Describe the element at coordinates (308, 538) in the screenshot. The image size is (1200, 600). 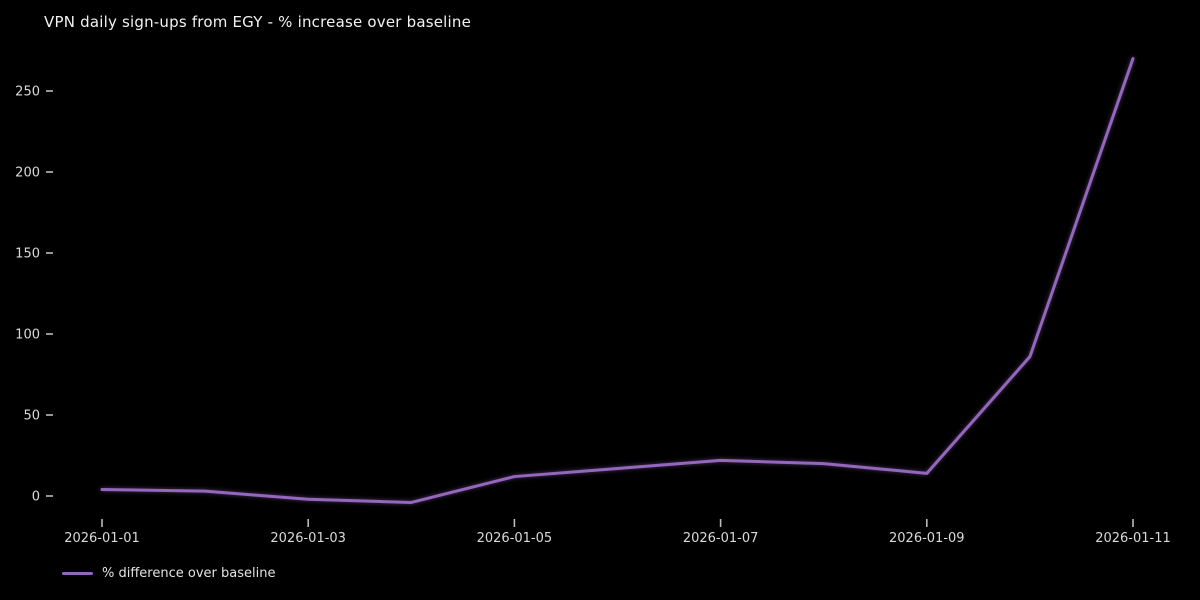
I see `x-tick-label: 2026-01-03` at that location.